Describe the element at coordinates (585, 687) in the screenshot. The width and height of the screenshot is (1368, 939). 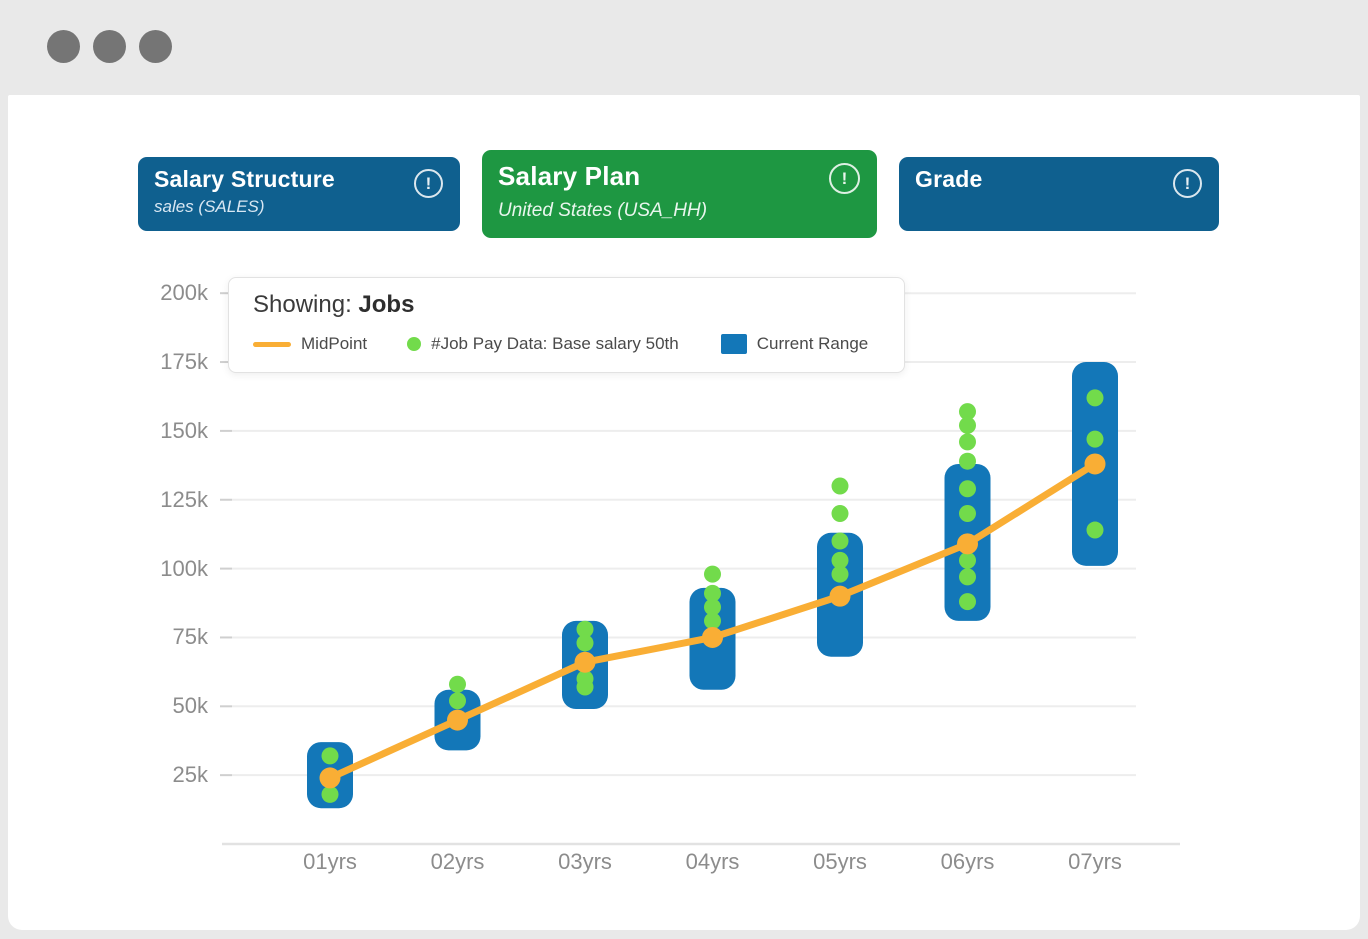
I see `pay-data-dot-03yrs-57k` at that location.